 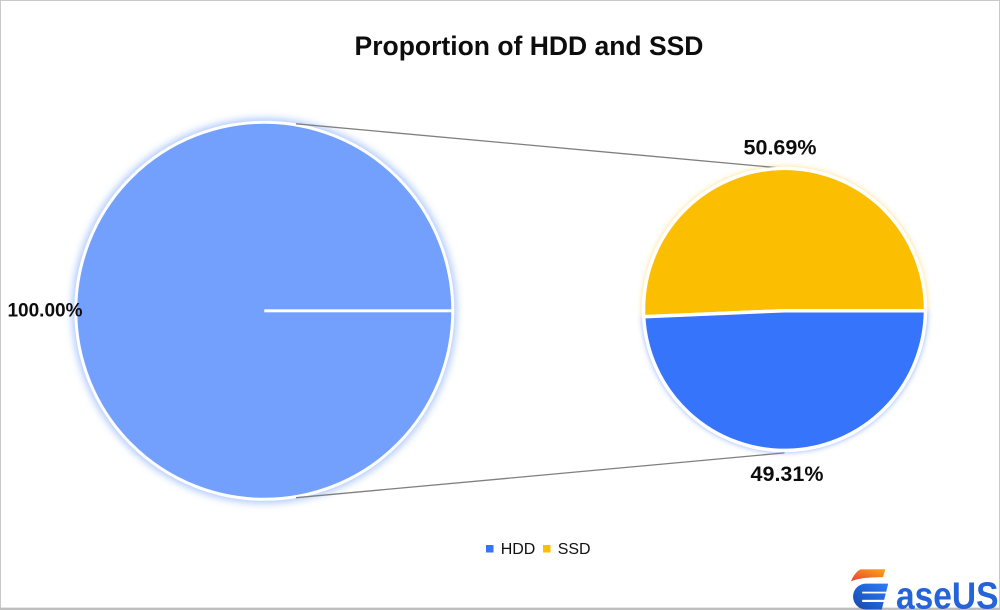 What do you see at coordinates (574, 549) in the screenshot?
I see `svg-text: SSD` at bounding box center [574, 549].